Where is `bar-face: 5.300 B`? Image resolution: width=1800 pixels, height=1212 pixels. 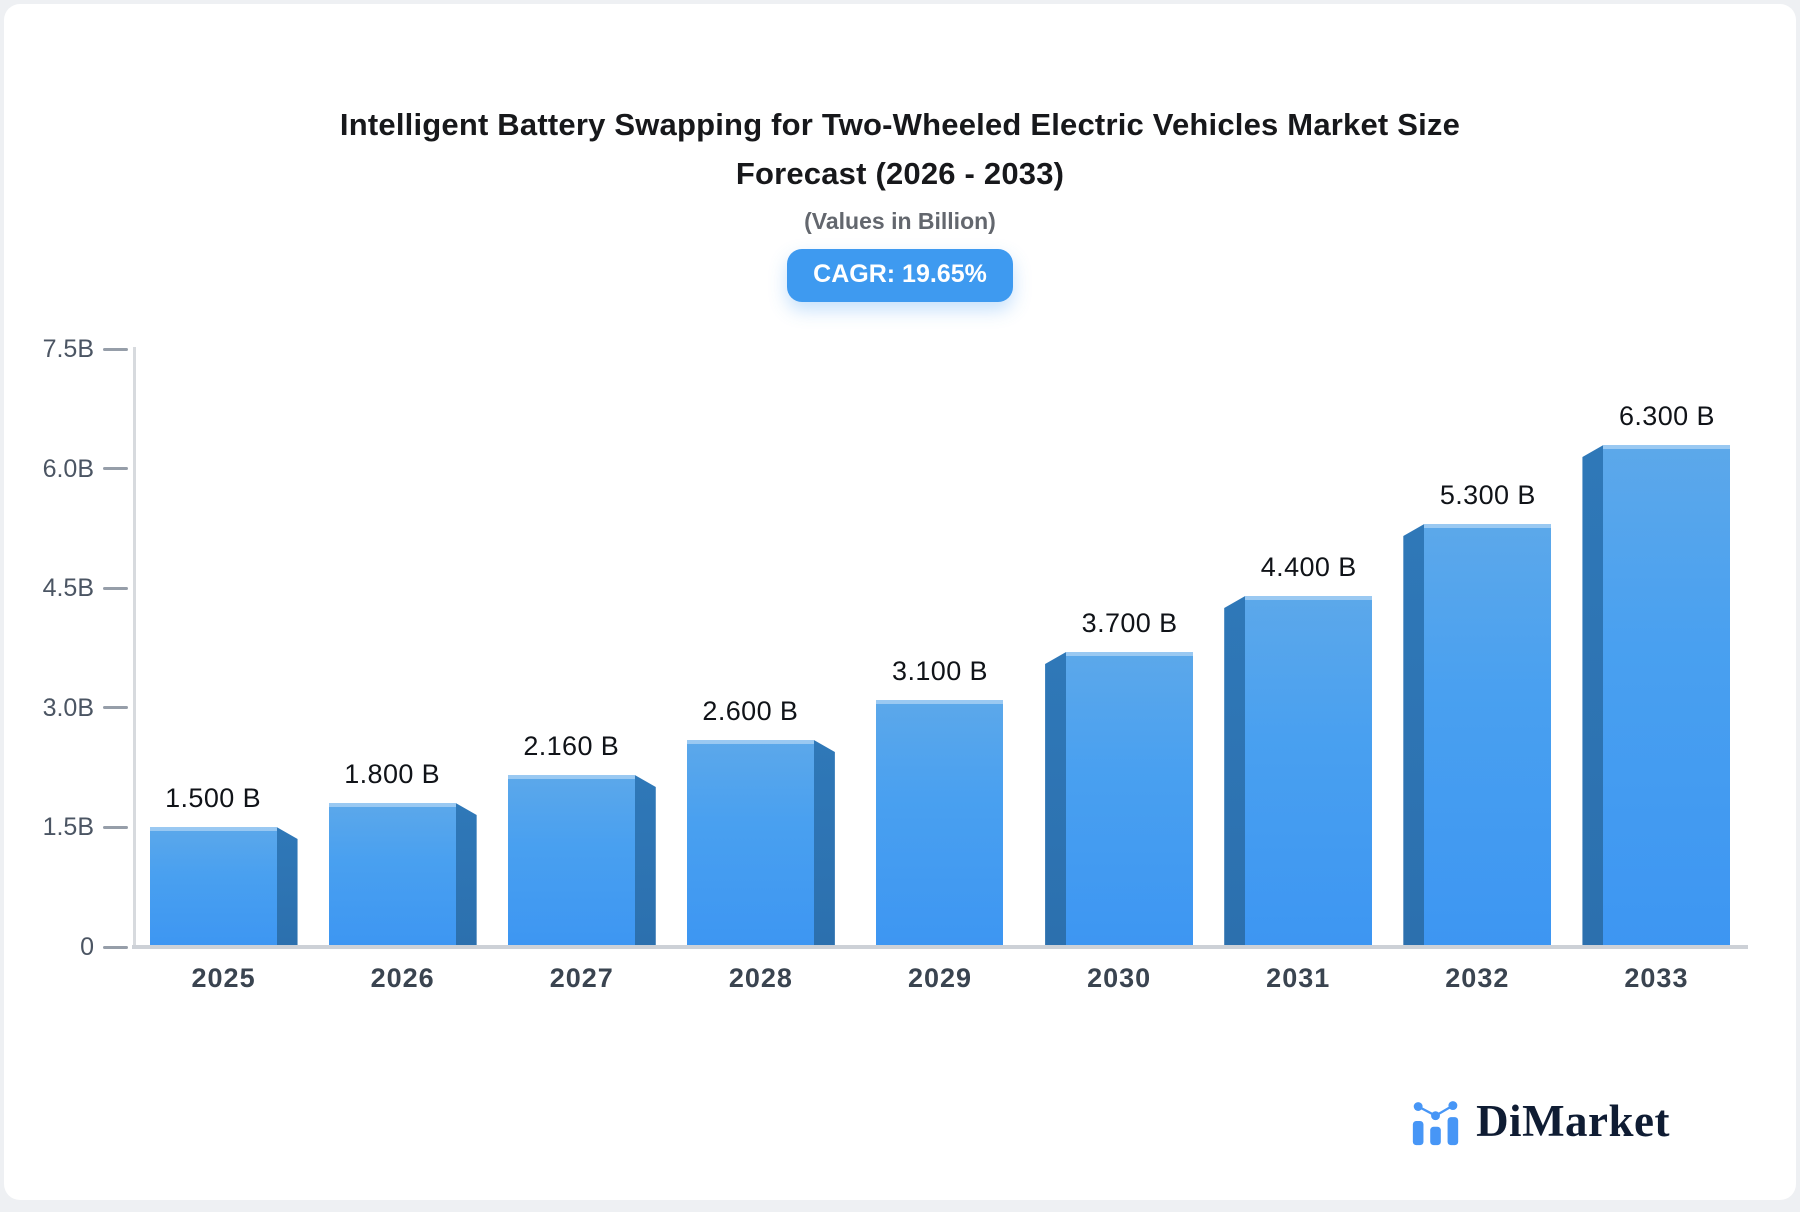
bar-face: 5.300 B is located at coordinates (1488, 713).